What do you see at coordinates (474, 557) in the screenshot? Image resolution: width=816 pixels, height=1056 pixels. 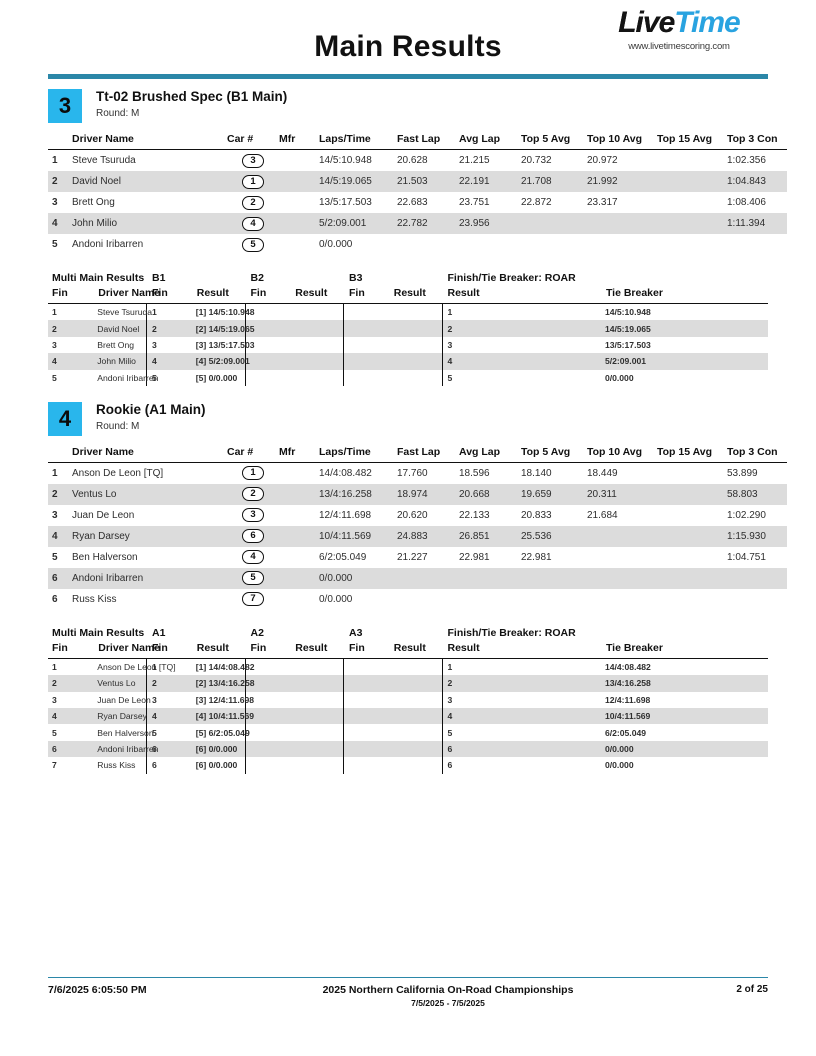 I see `cell-avg: 22.981` at bounding box center [474, 557].